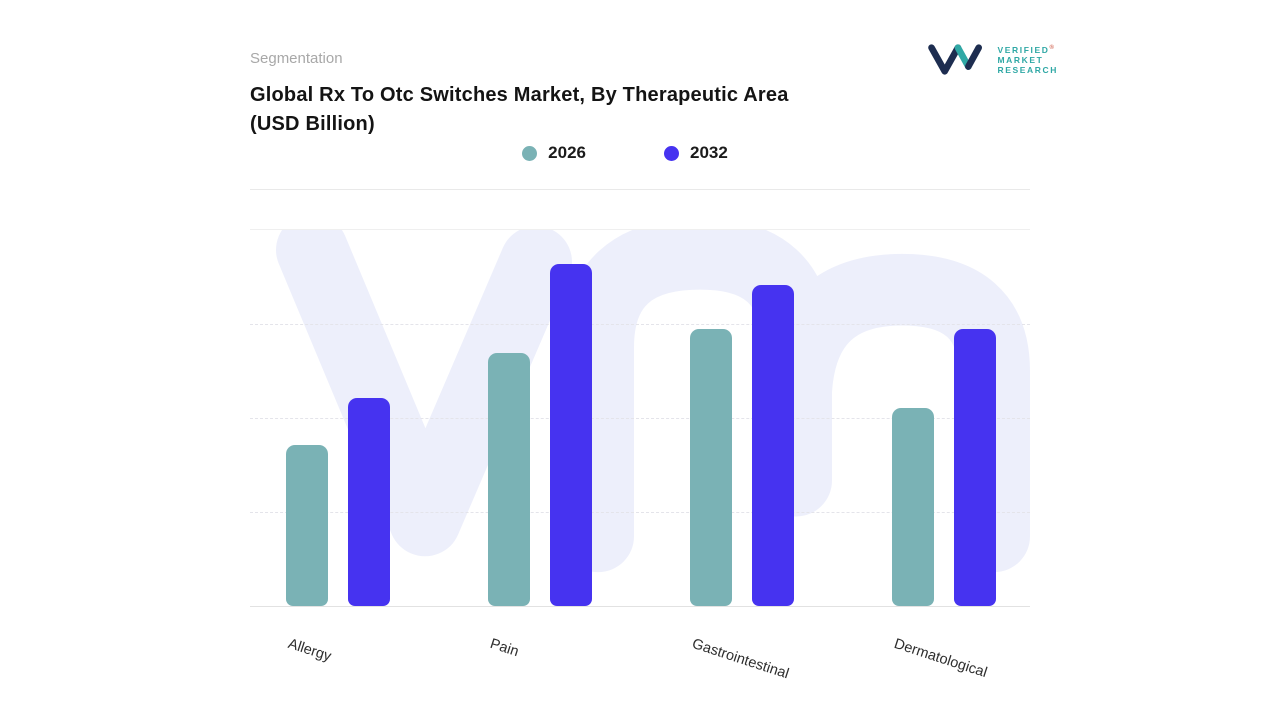 Image resolution: width=1280 pixels, height=720 pixels. What do you see at coordinates (1051, 48) in the screenshot?
I see `registered-mark: ®` at bounding box center [1051, 48].